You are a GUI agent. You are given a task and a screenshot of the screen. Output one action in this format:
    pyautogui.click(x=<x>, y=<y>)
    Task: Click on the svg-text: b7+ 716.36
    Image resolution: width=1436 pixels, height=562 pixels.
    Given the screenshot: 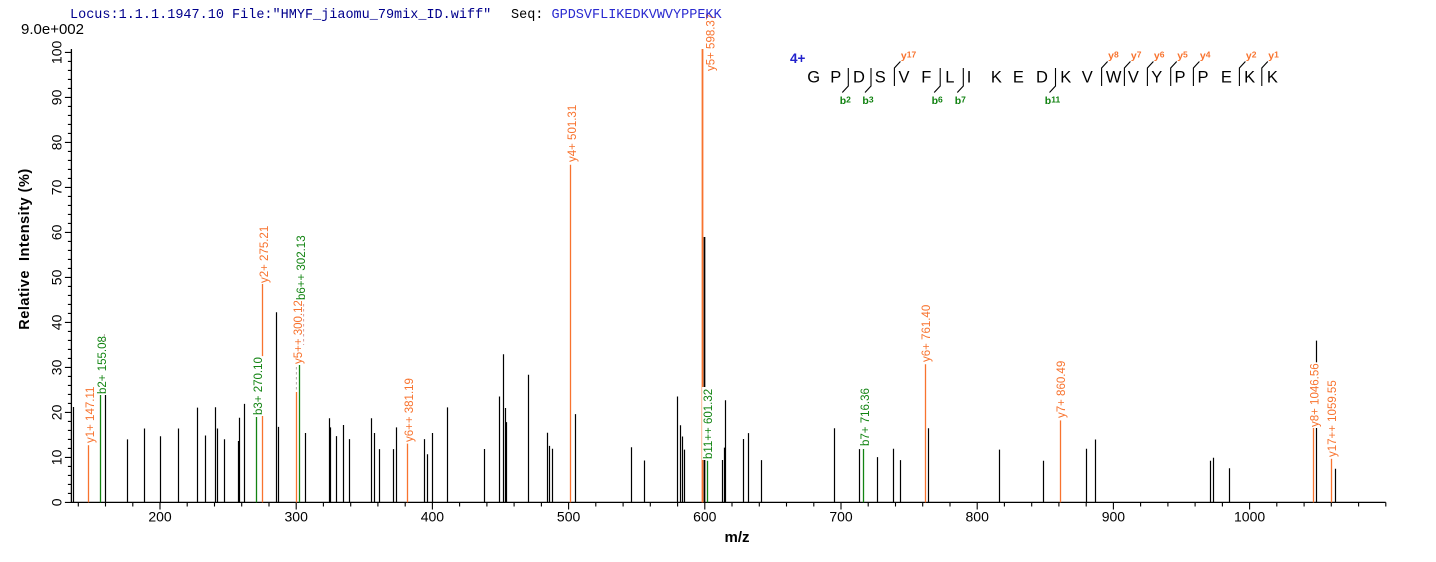 What is the action you would take?
    pyautogui.click(x=866, y=417)
    